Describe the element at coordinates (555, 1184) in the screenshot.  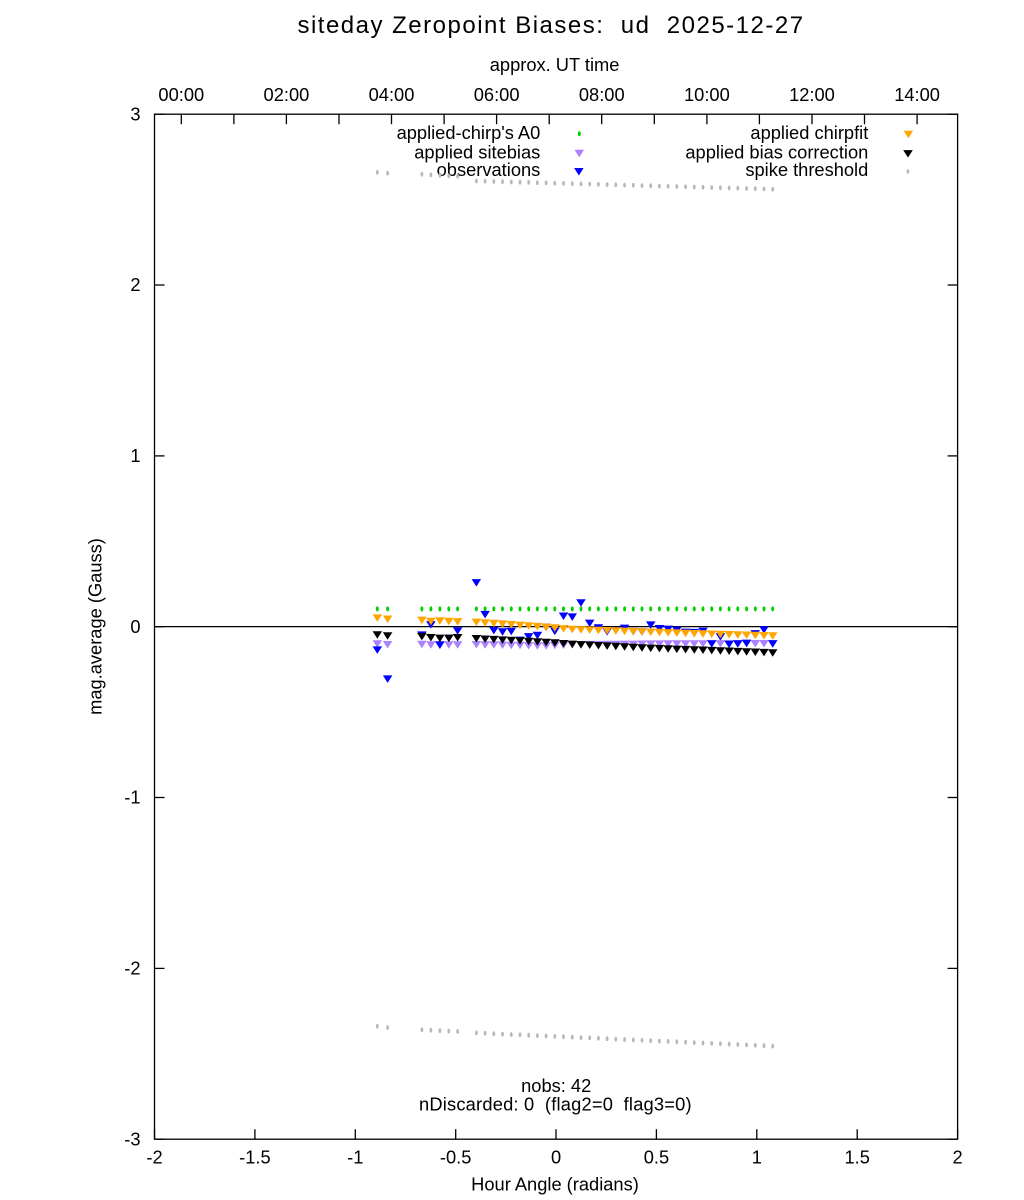
I see `svg-text: Hour Angle (radians)` at that location.